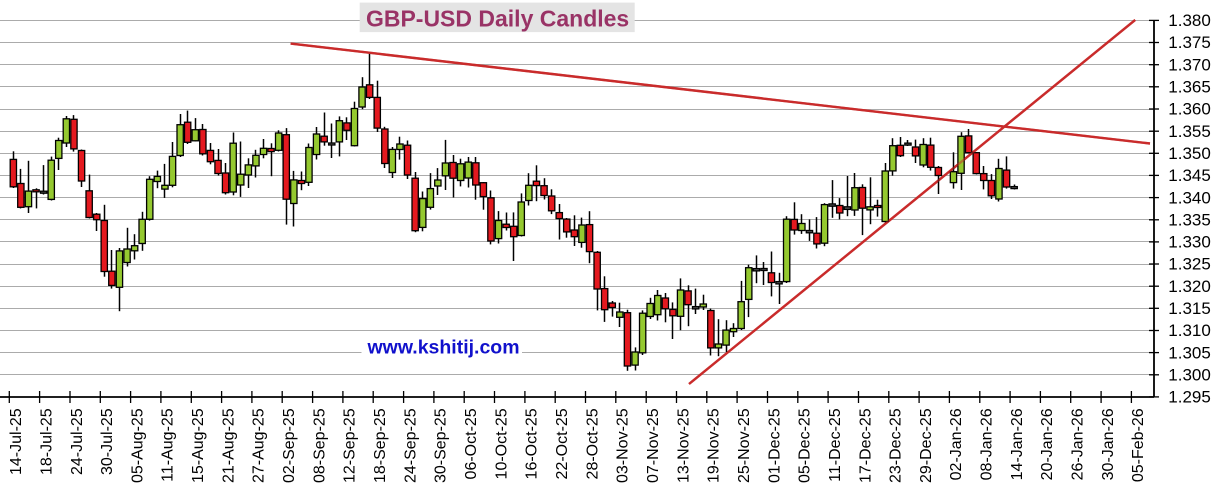 The height and width of the screenshot is (502, 1219). I want to click on svg-text: 14-Jan-26, so click(1017, 444).